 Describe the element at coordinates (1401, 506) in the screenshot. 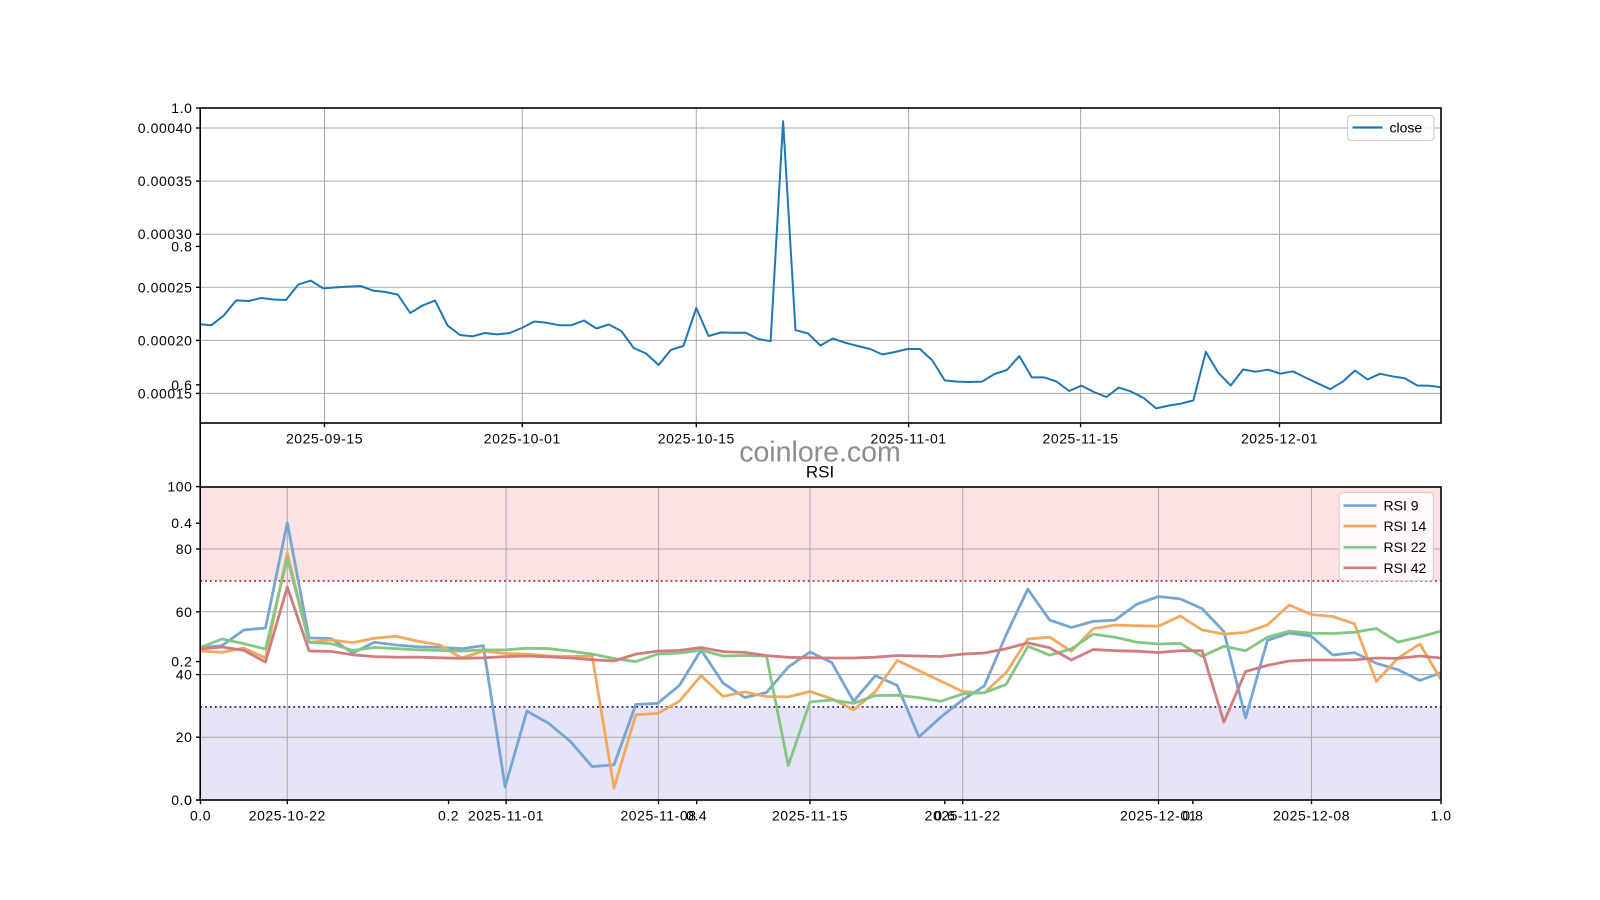

I see `svg-text: RSI 9` at that location.